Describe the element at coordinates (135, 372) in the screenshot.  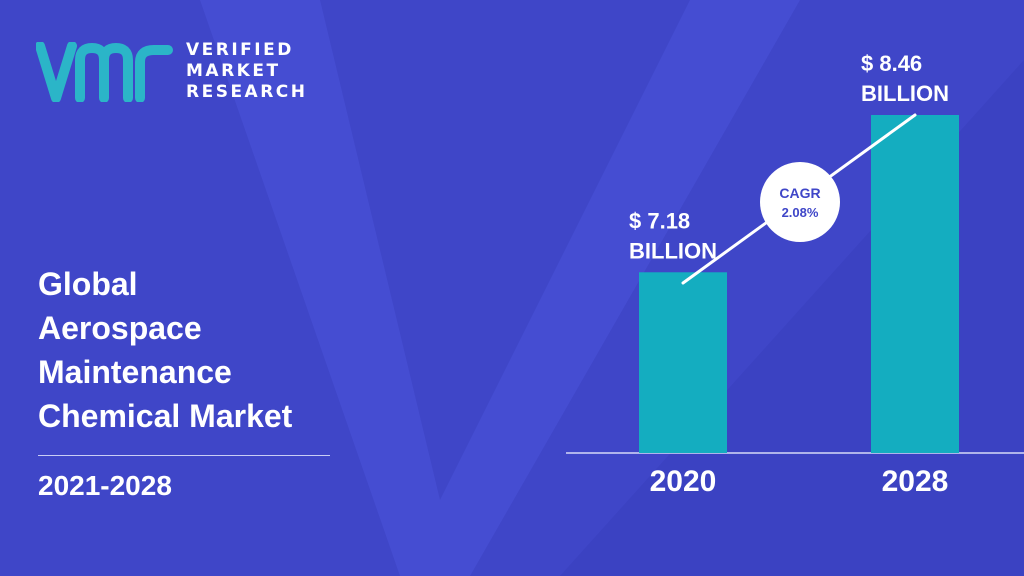
I see `title-line-3: Maintenance` at that location.